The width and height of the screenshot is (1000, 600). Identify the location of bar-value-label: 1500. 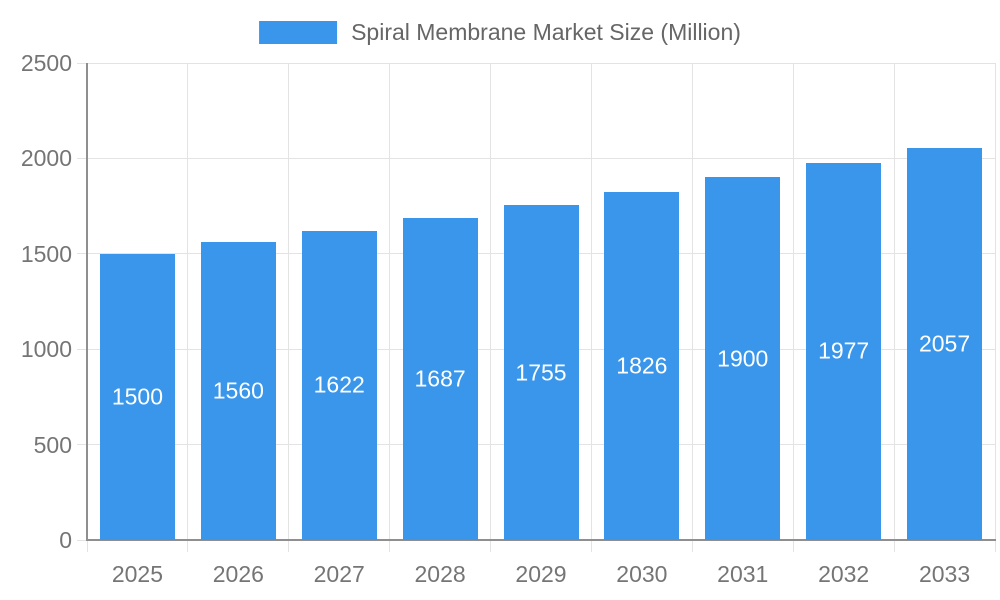
(137, 396).